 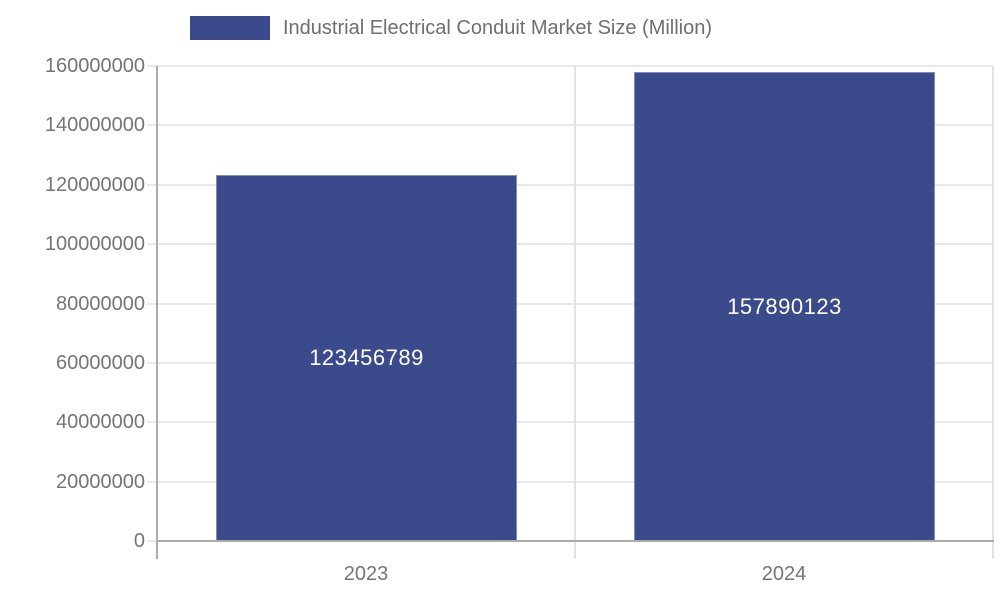 I want to click on x-axis-line, so click(x=575, y=541).